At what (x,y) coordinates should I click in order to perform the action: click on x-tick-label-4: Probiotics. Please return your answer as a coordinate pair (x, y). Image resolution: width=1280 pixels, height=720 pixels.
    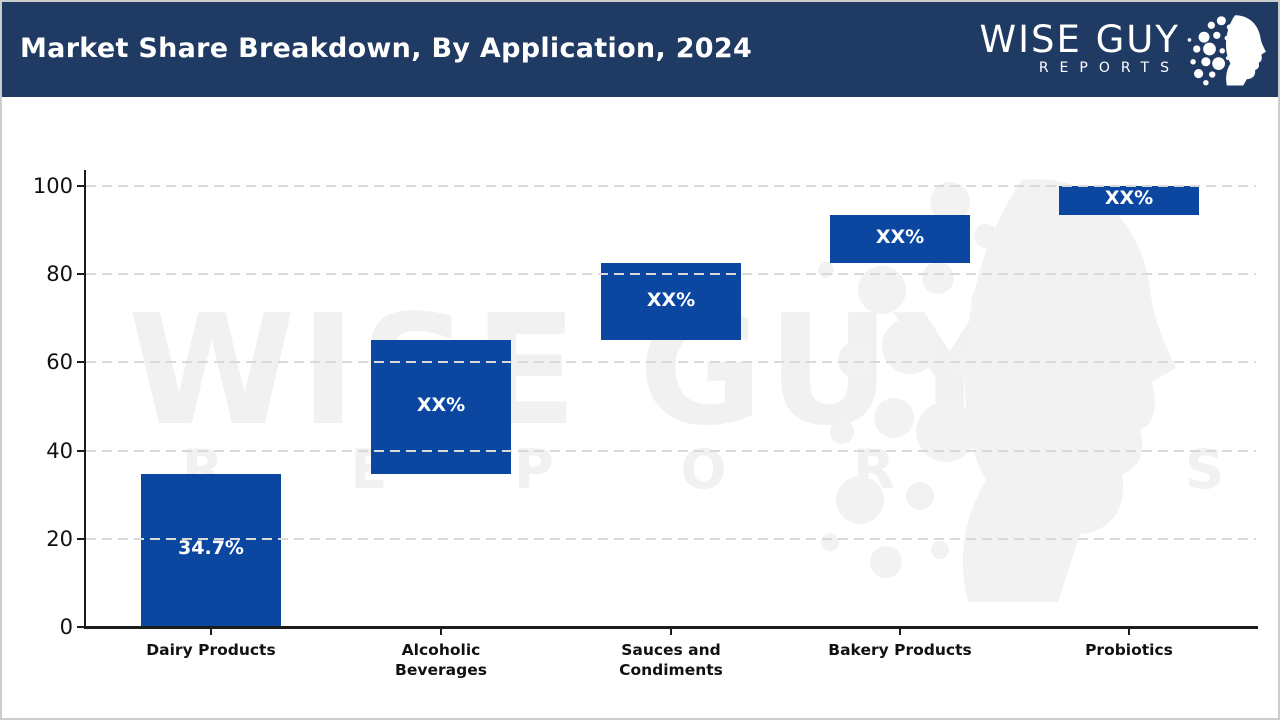
    Looking at the image, I should click on (1129, 650).